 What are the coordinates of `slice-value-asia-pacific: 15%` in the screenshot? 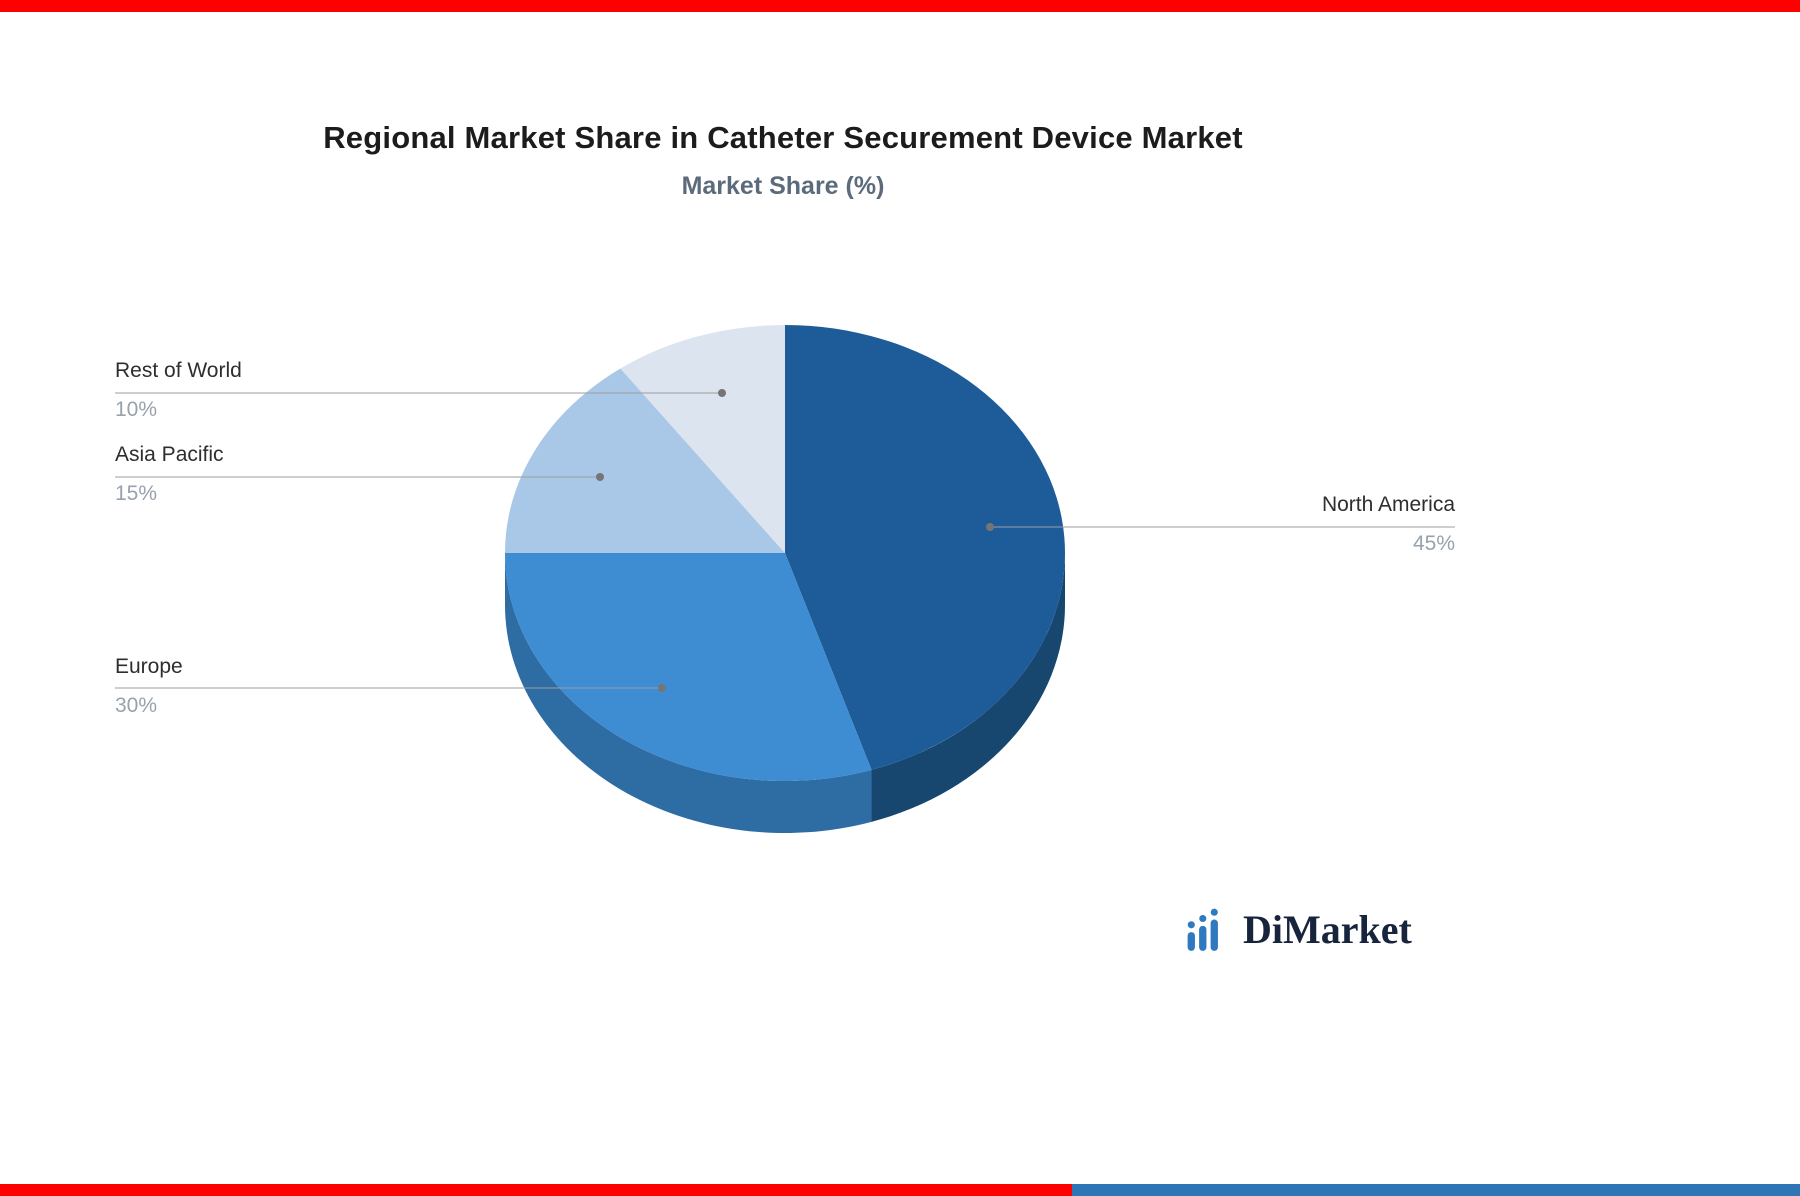 It's located at (136, 493).